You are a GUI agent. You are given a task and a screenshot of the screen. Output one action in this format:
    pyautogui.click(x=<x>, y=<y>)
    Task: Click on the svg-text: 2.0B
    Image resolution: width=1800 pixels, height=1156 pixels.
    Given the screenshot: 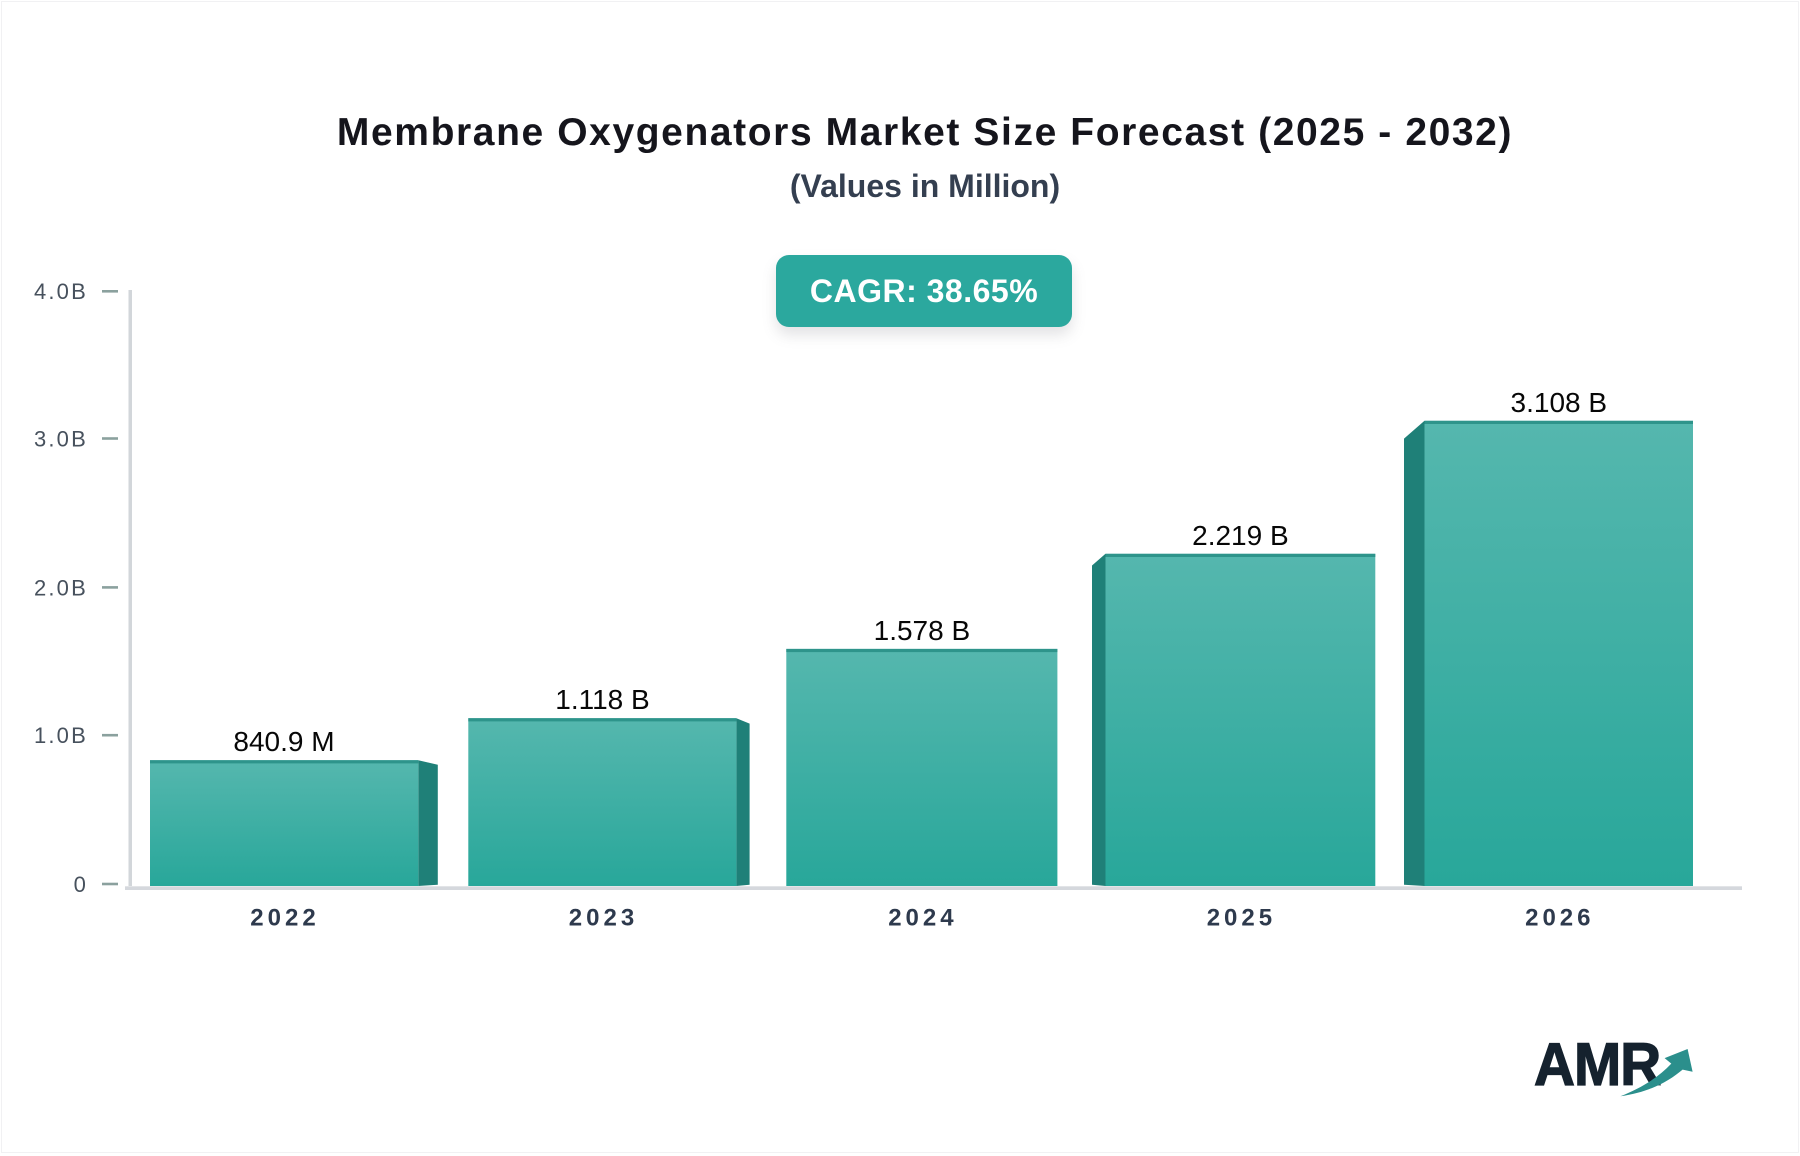 What is the action you would take?
    pyautogui.click(x=61, y=587)
    